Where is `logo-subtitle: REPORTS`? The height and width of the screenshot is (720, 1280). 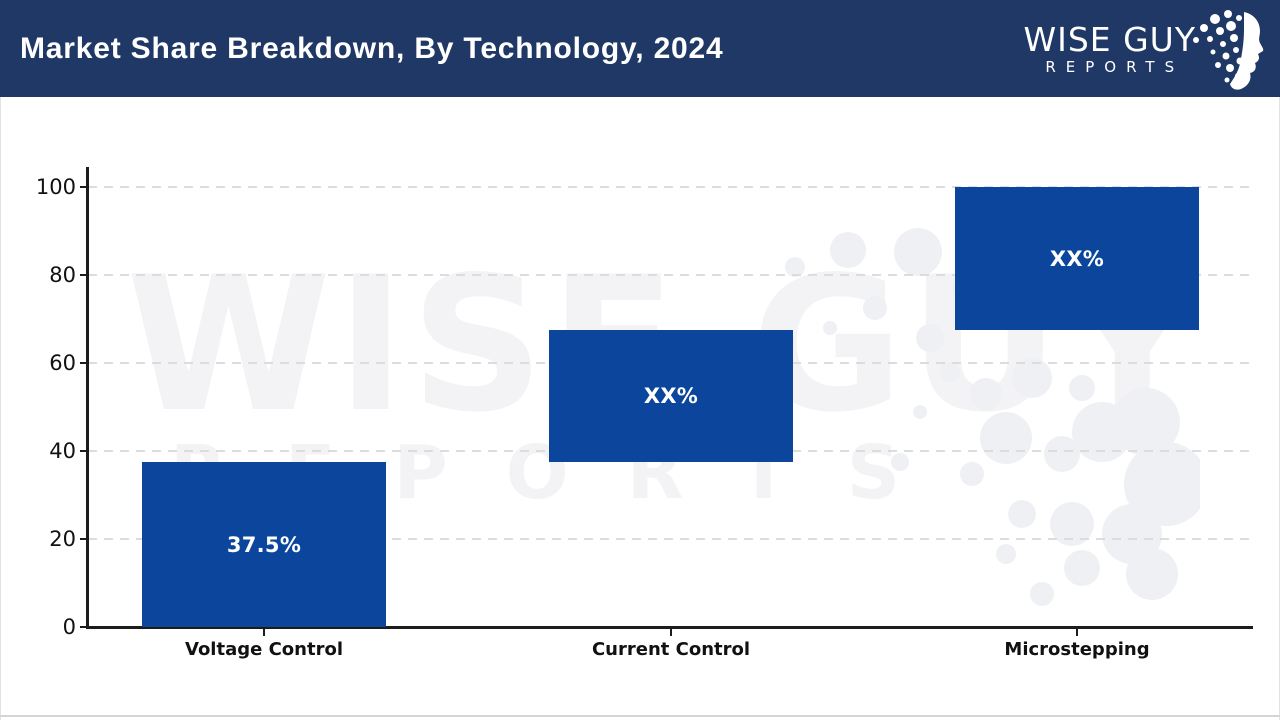 logo-subtitle: REPORTS is located at coordinates (1115, 66).